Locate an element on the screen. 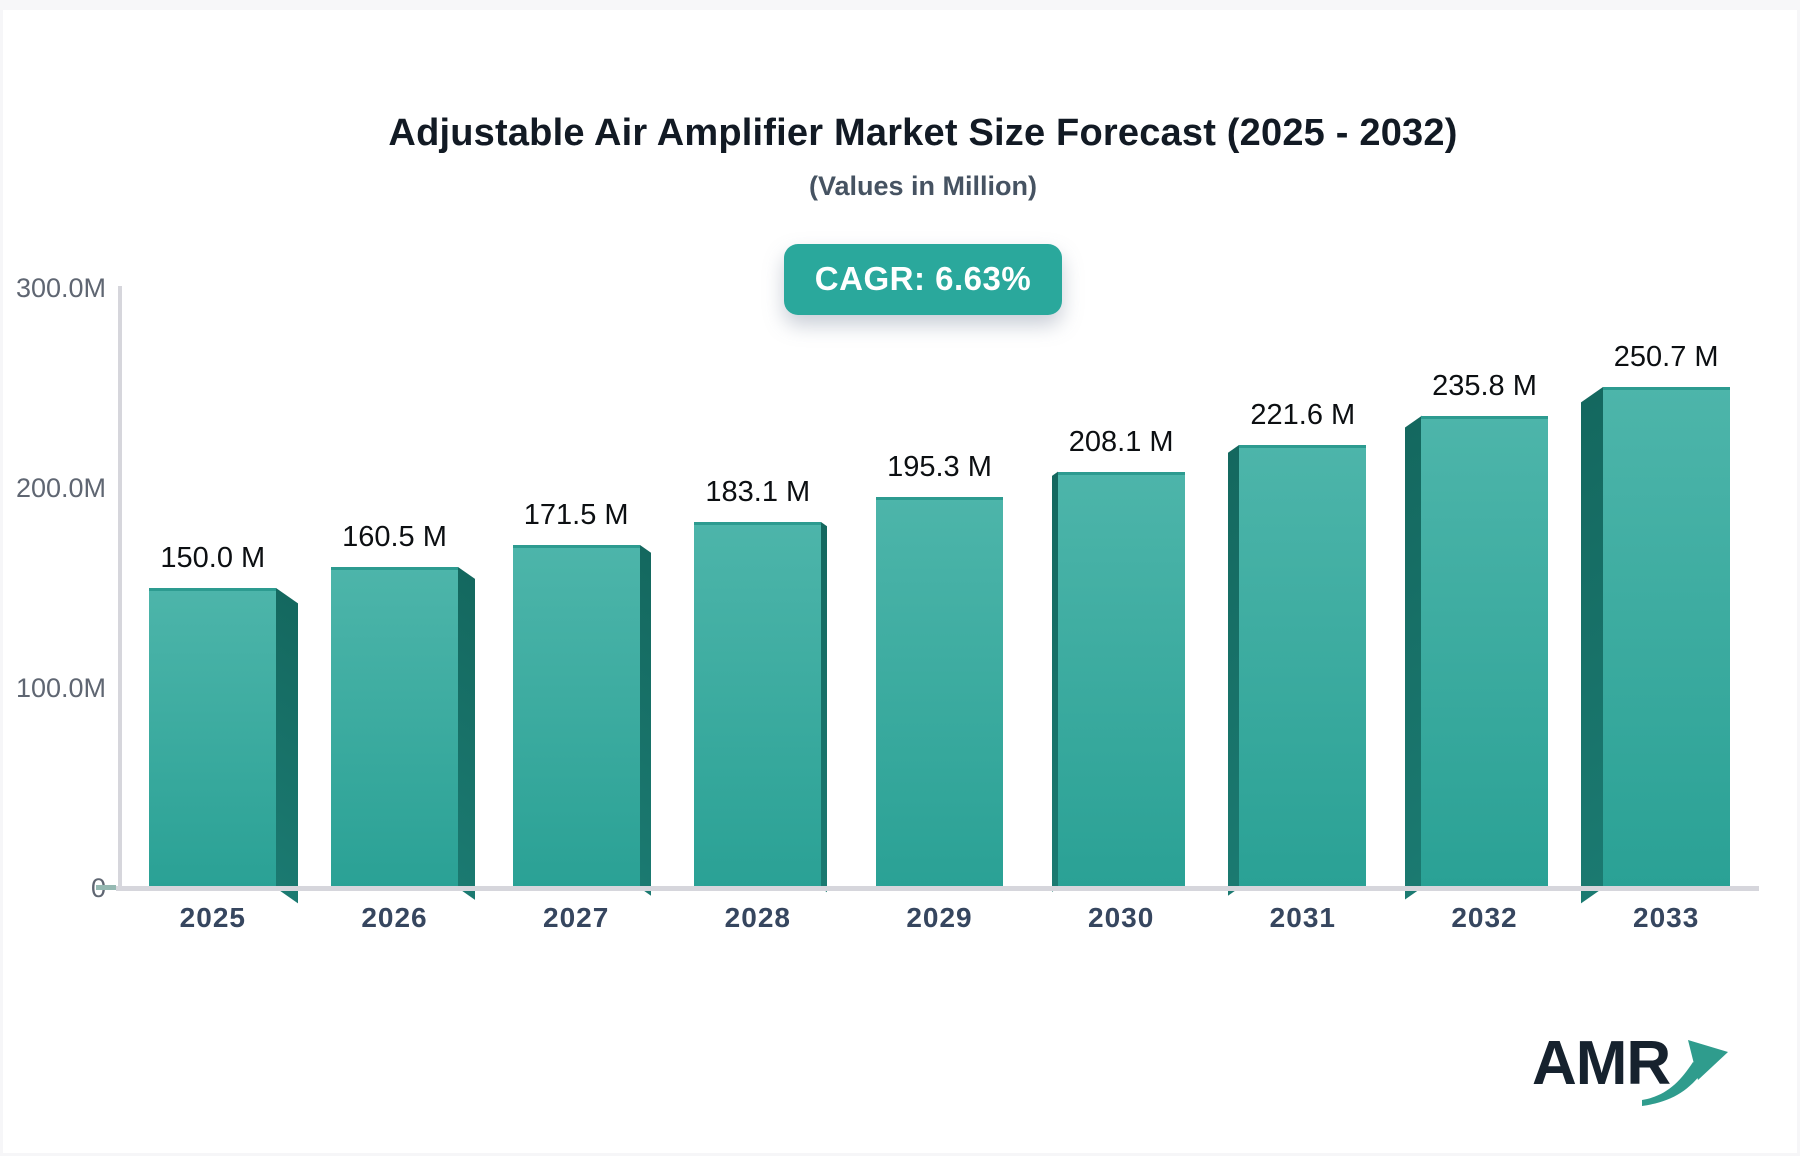  bar-value-label: 195.3 M is located at coordinates (939, 467).